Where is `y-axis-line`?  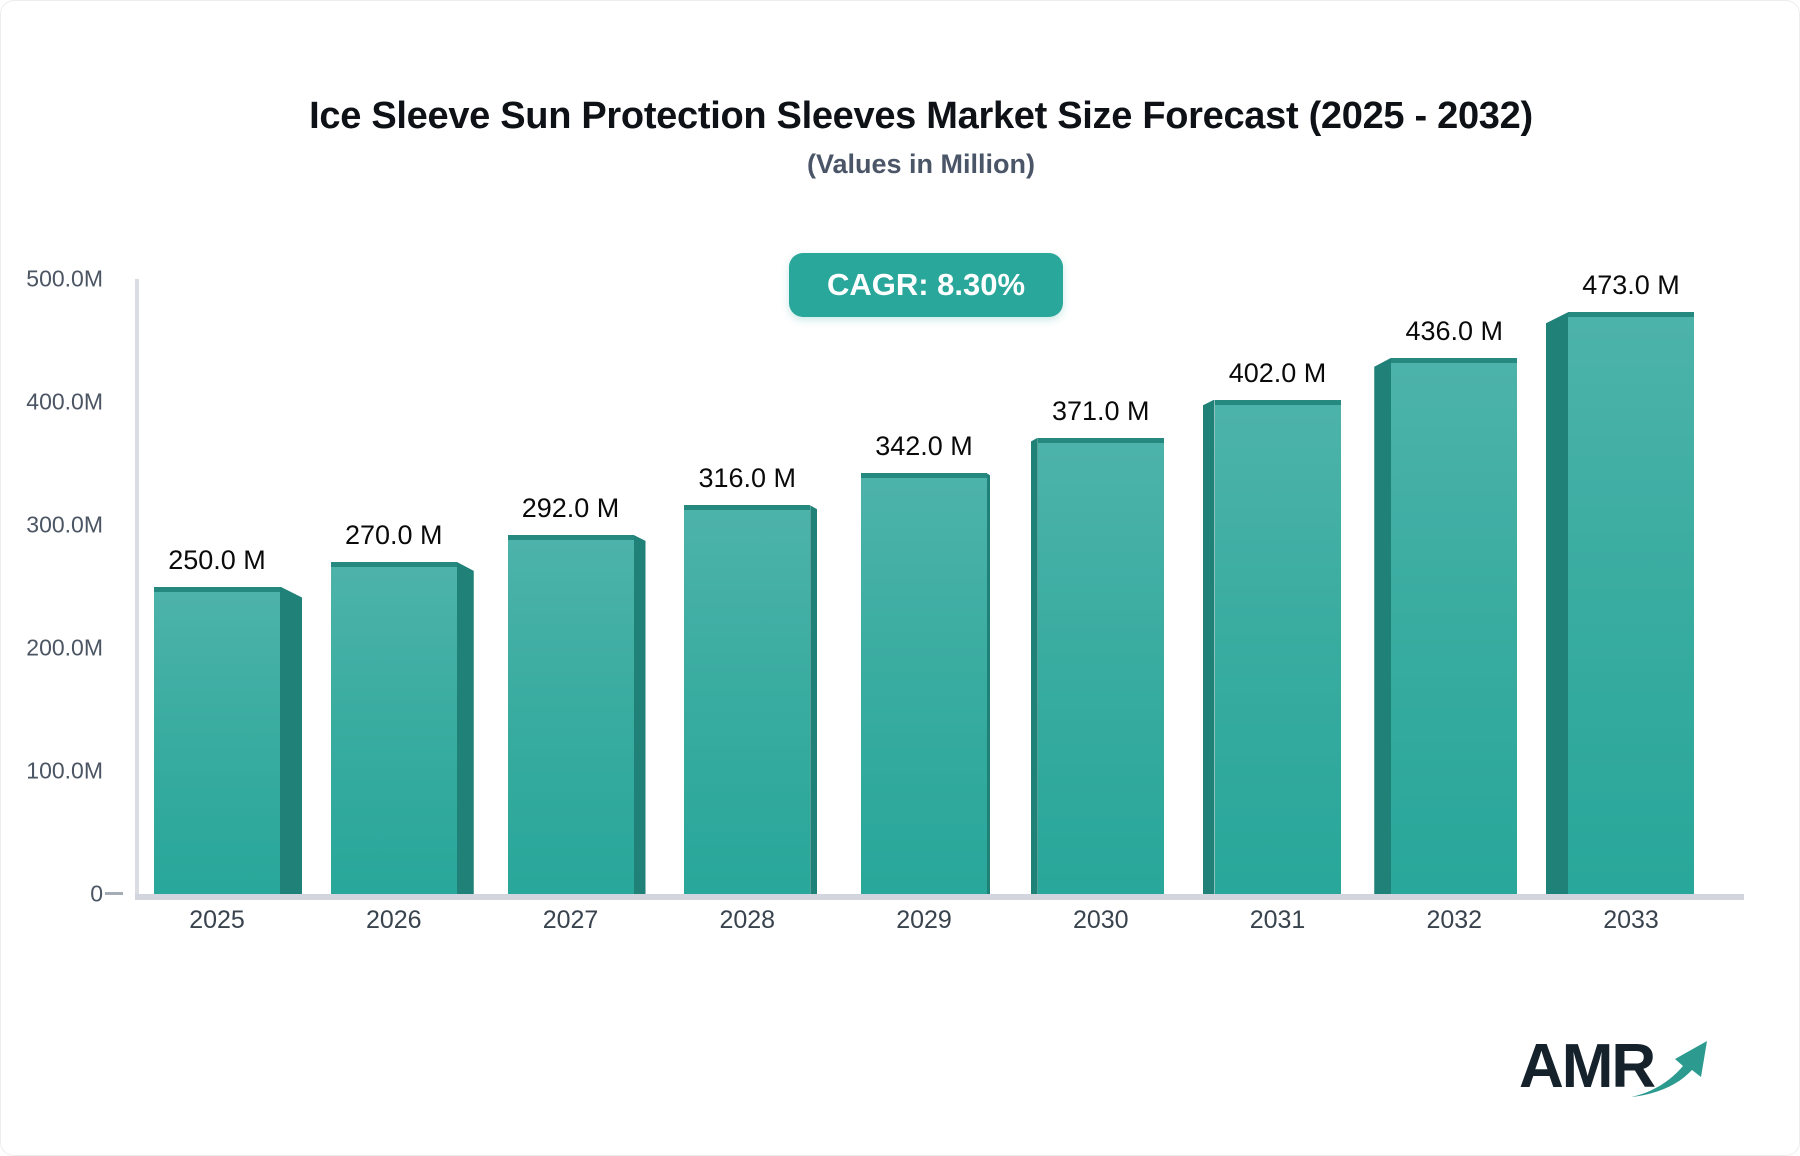
y-axis-line is located at coordinates (137, 586).